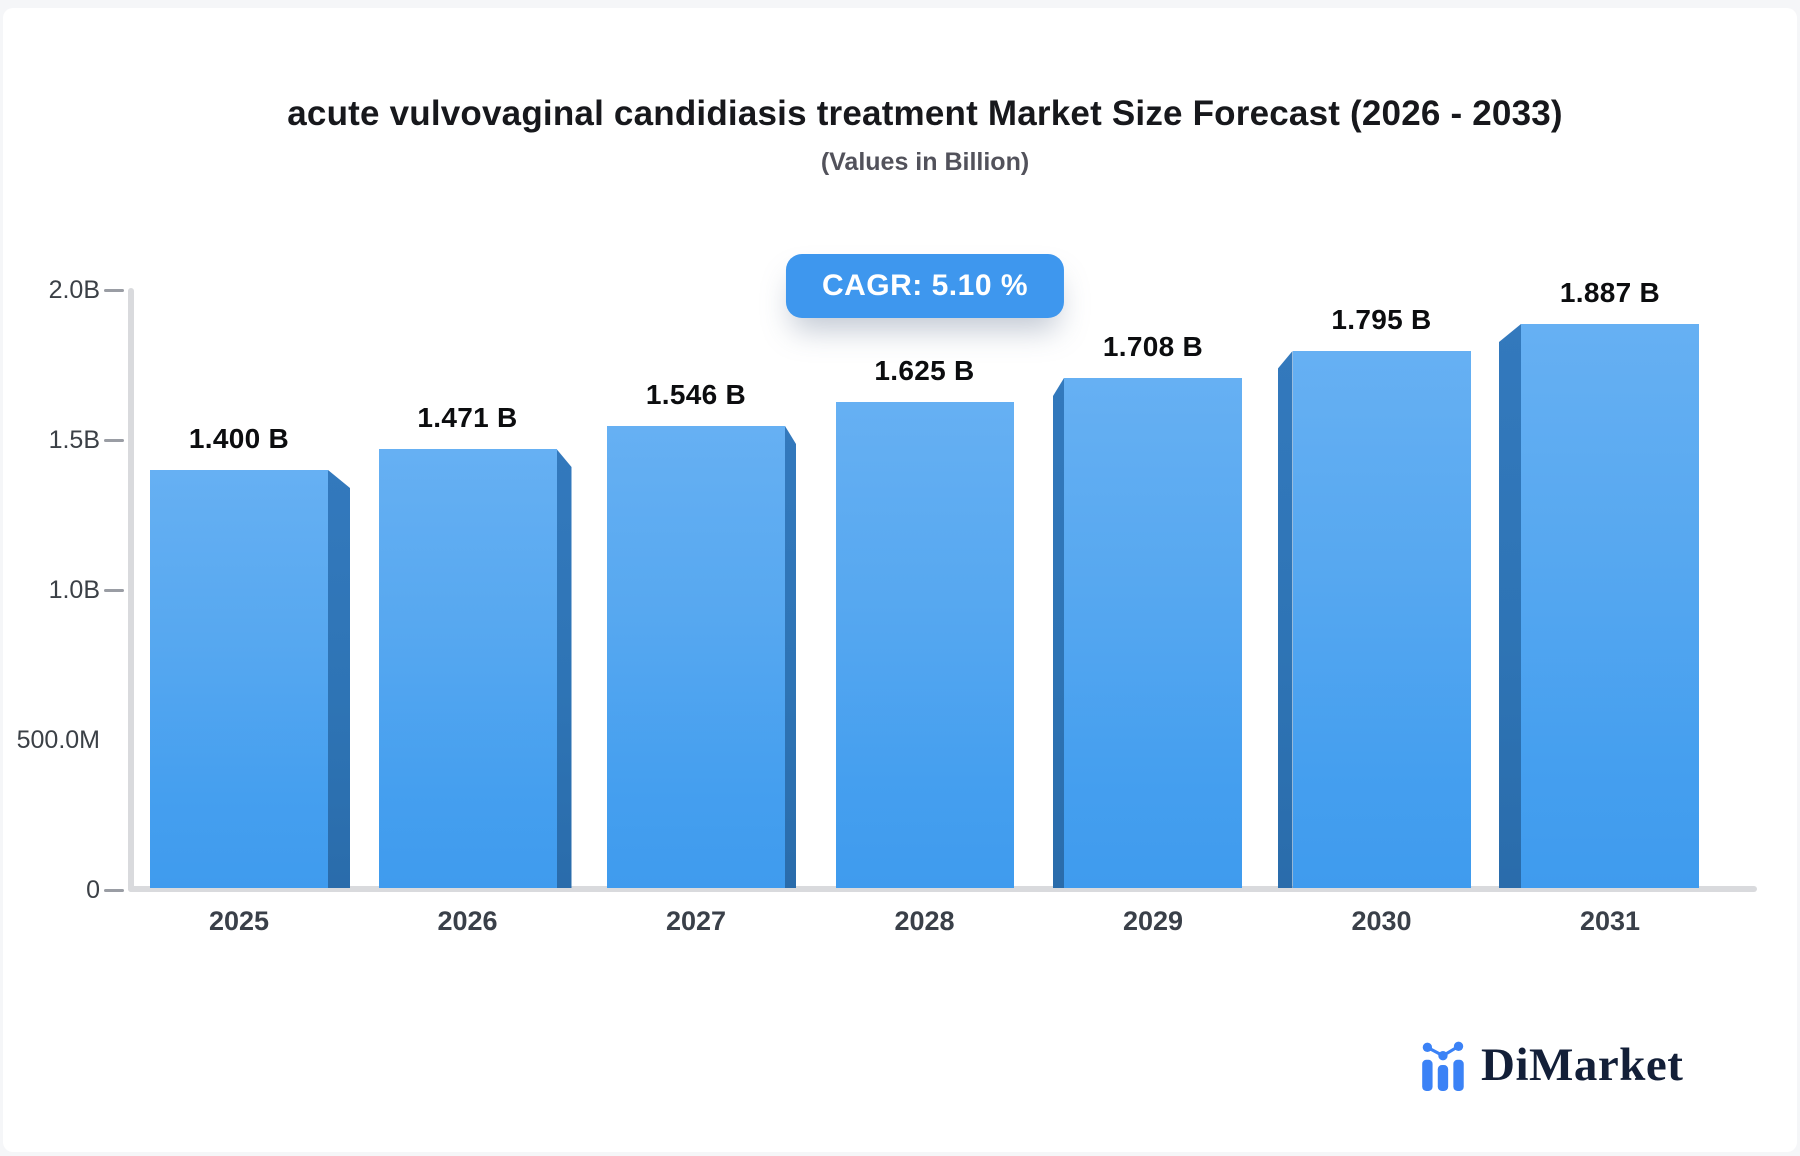  What do you see at coordinates (925, 286) in the screenshot?
I see `cagr-badge: CAGR: 5.10 %` at bounding box center [925, 286].